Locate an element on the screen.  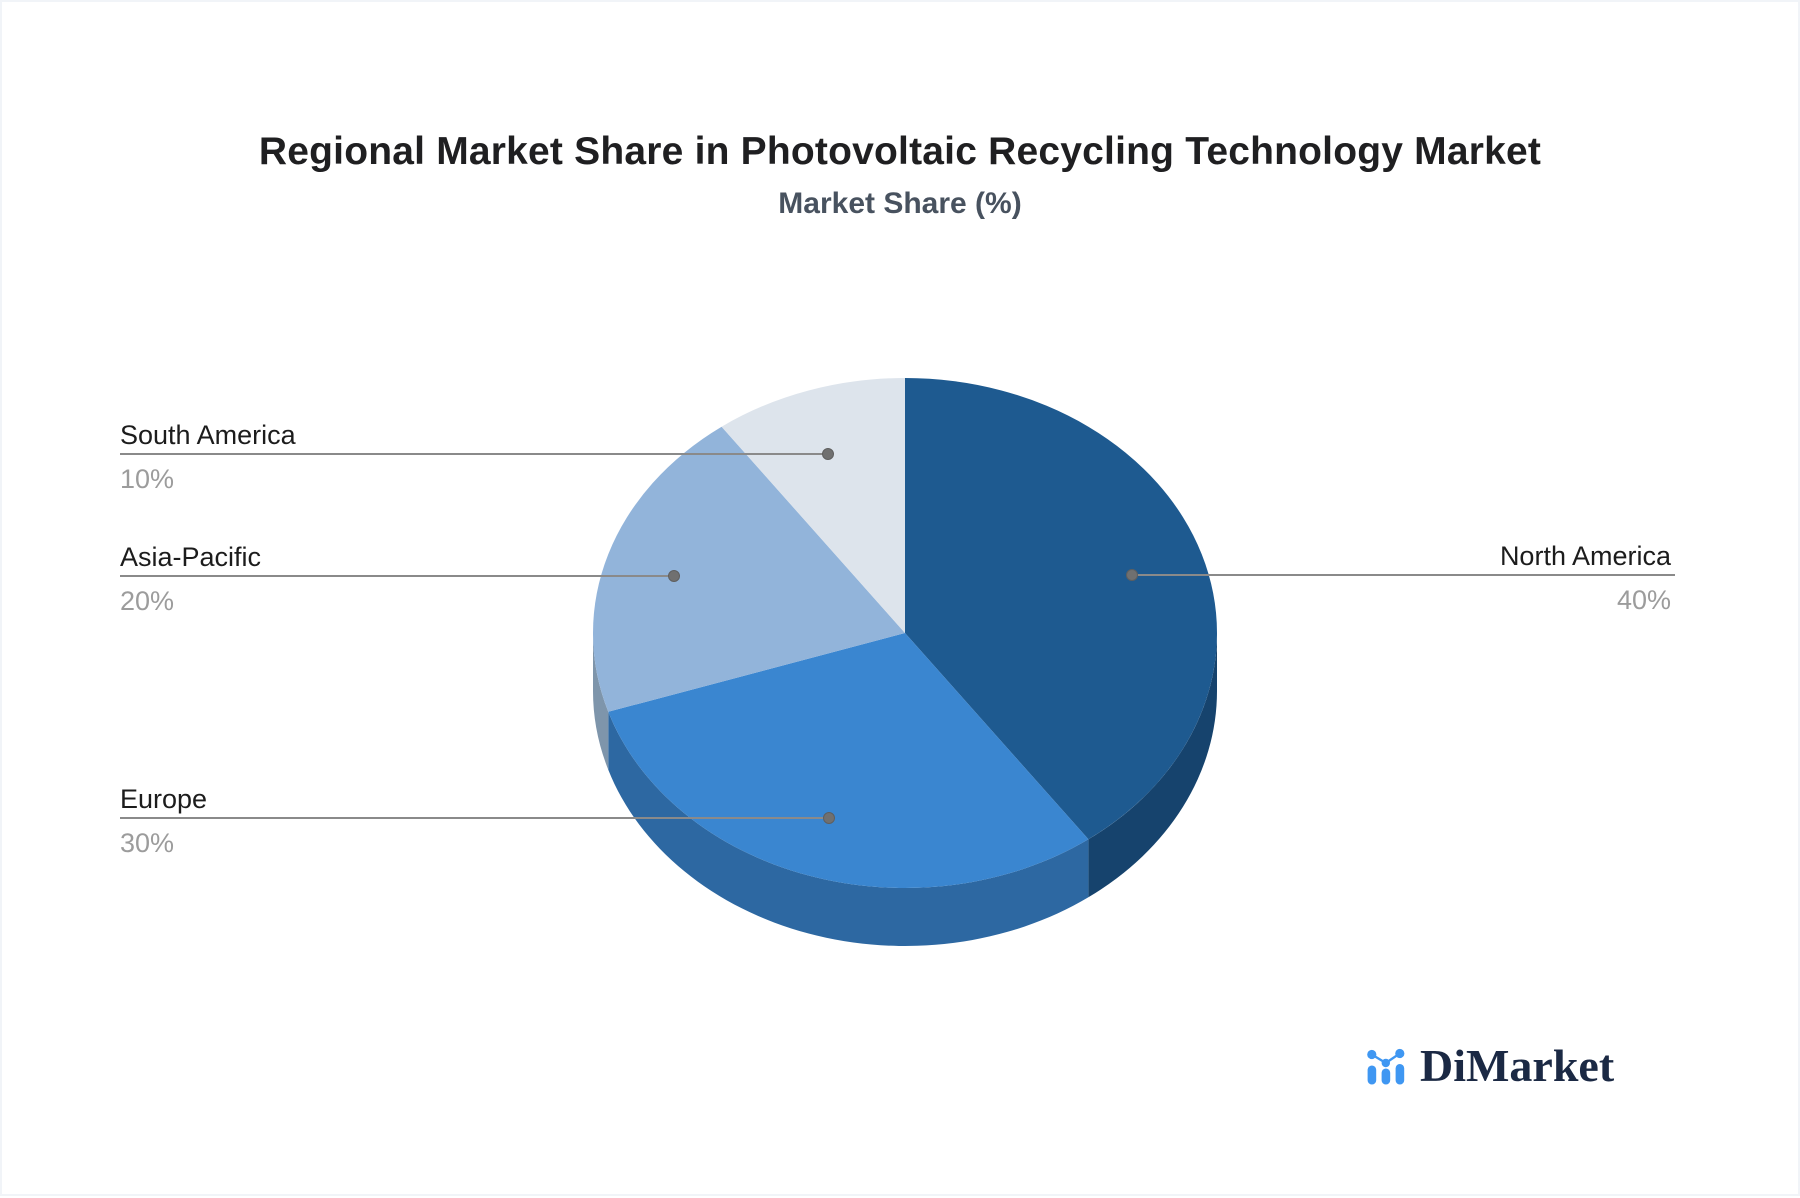
pie-slice-side-north-america is located at coordinates (1152, 765).